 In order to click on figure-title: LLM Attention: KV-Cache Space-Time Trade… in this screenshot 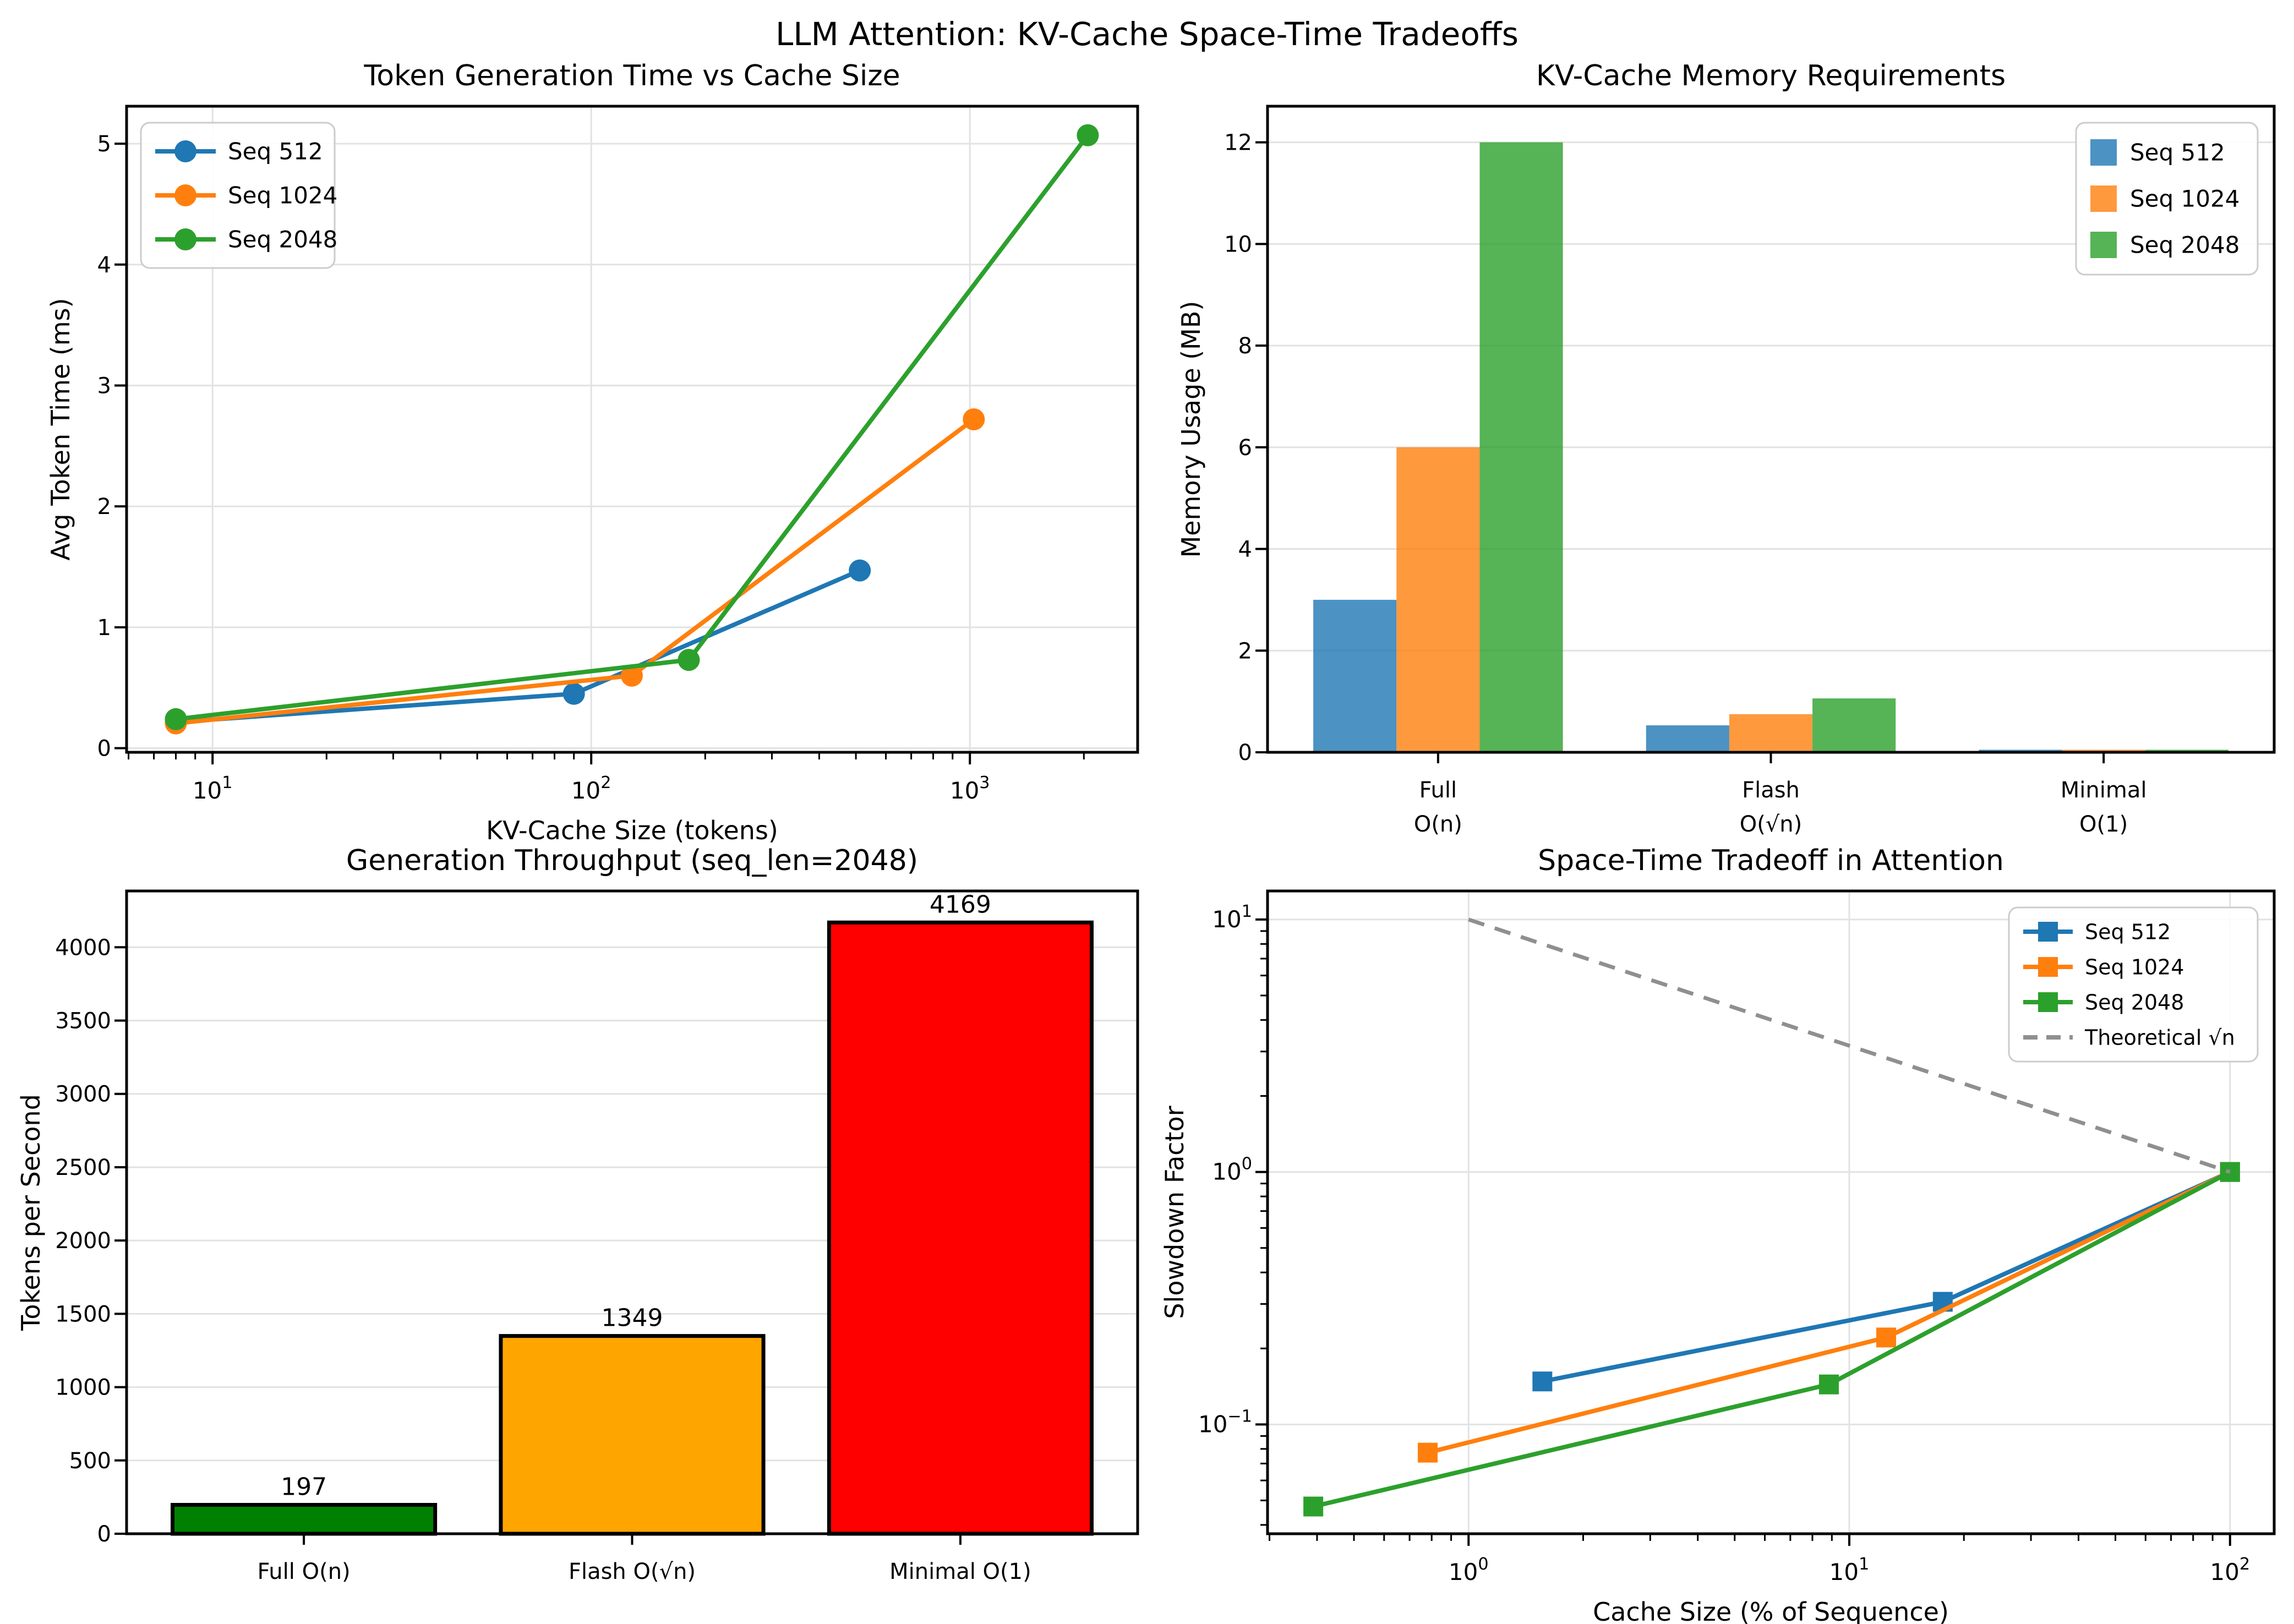, I will do `click(1147, 34)`.